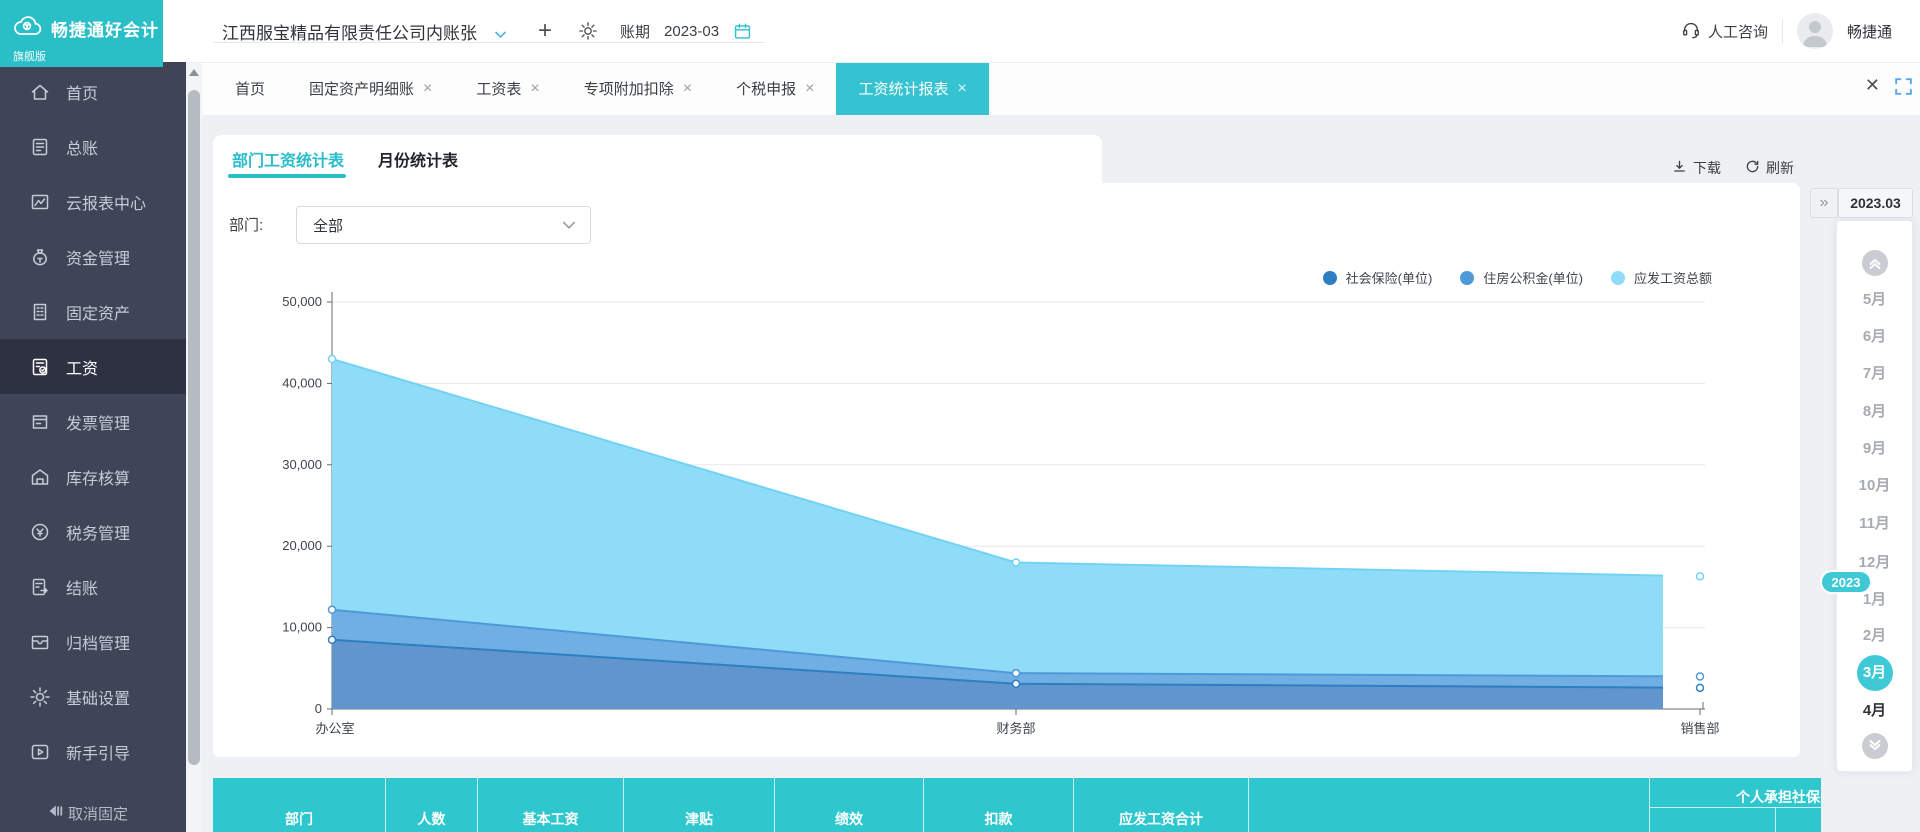  I want to click on accounting-period: 账期 2023-03, so click(686, 31).